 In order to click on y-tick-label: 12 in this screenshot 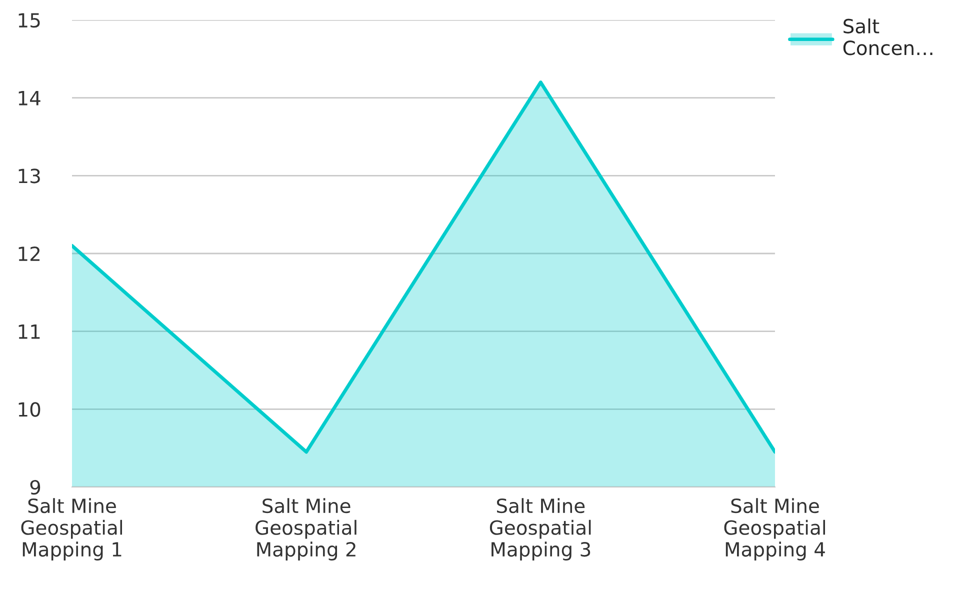, I will do `click(29, 253)`.